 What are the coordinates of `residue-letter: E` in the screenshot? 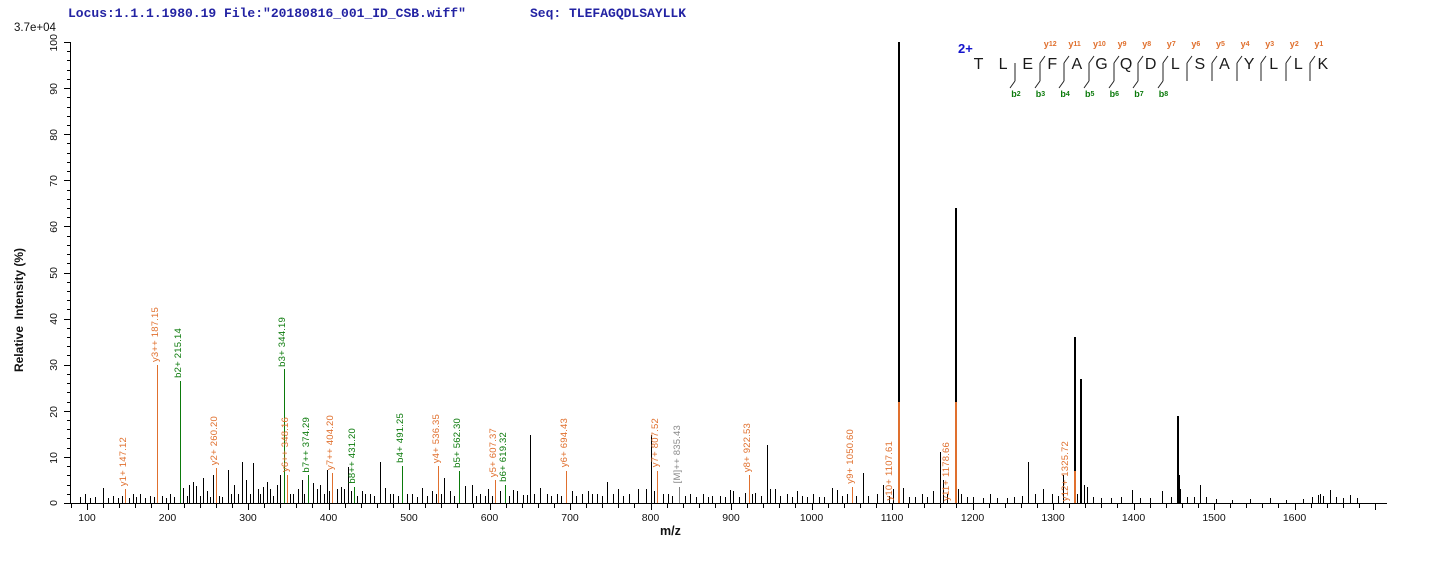 It's located at (1028, 64).